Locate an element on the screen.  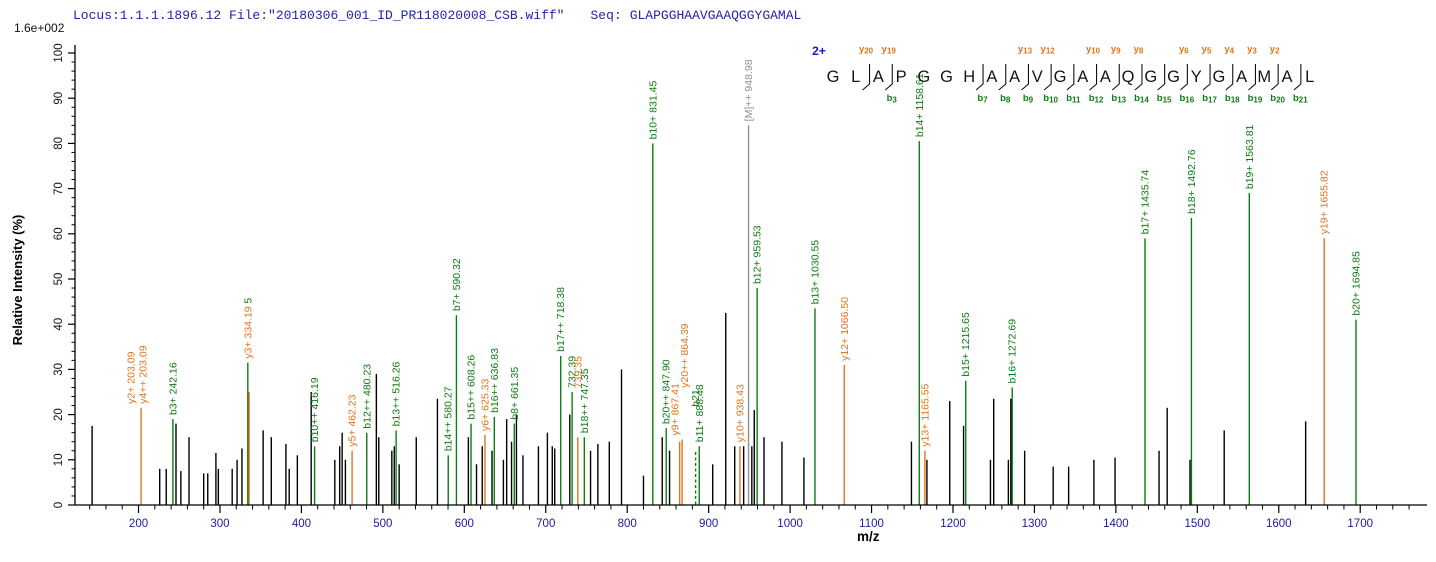
residue-letter: P is located at coordinates (901, 77).